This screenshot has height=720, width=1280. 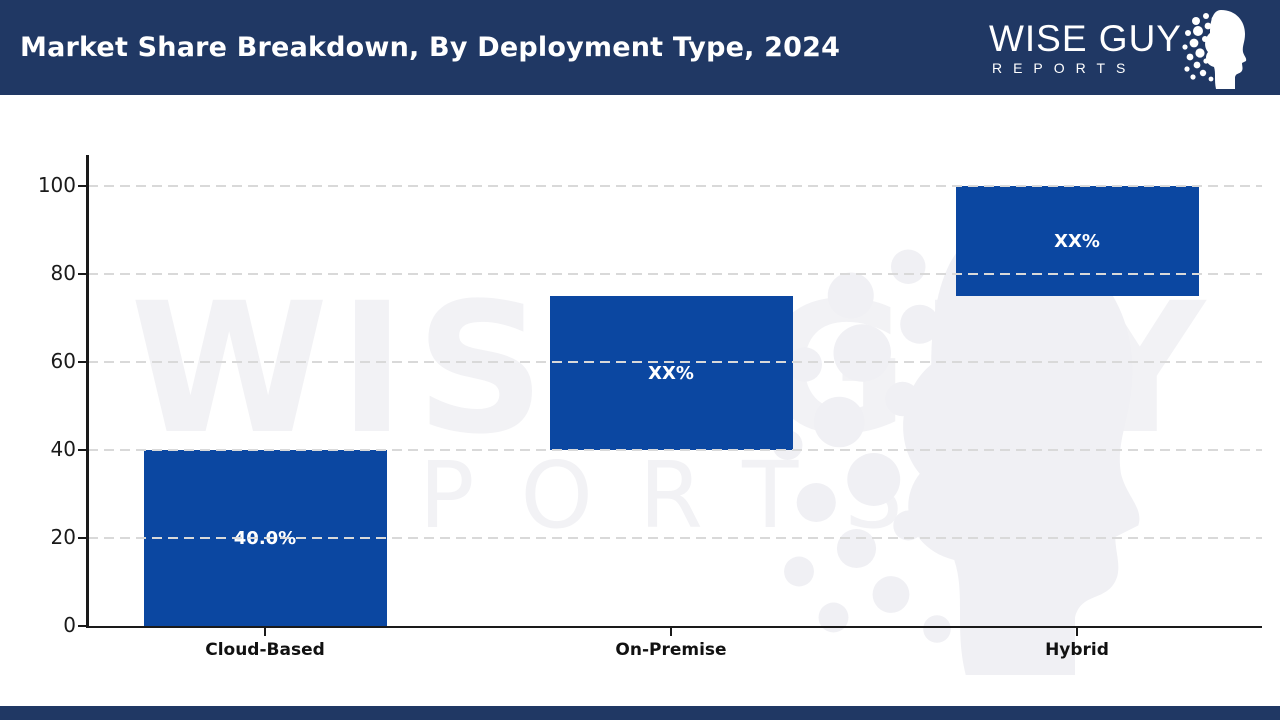 I want to click on y-tick-label: 40, so click(x=63, y=449).